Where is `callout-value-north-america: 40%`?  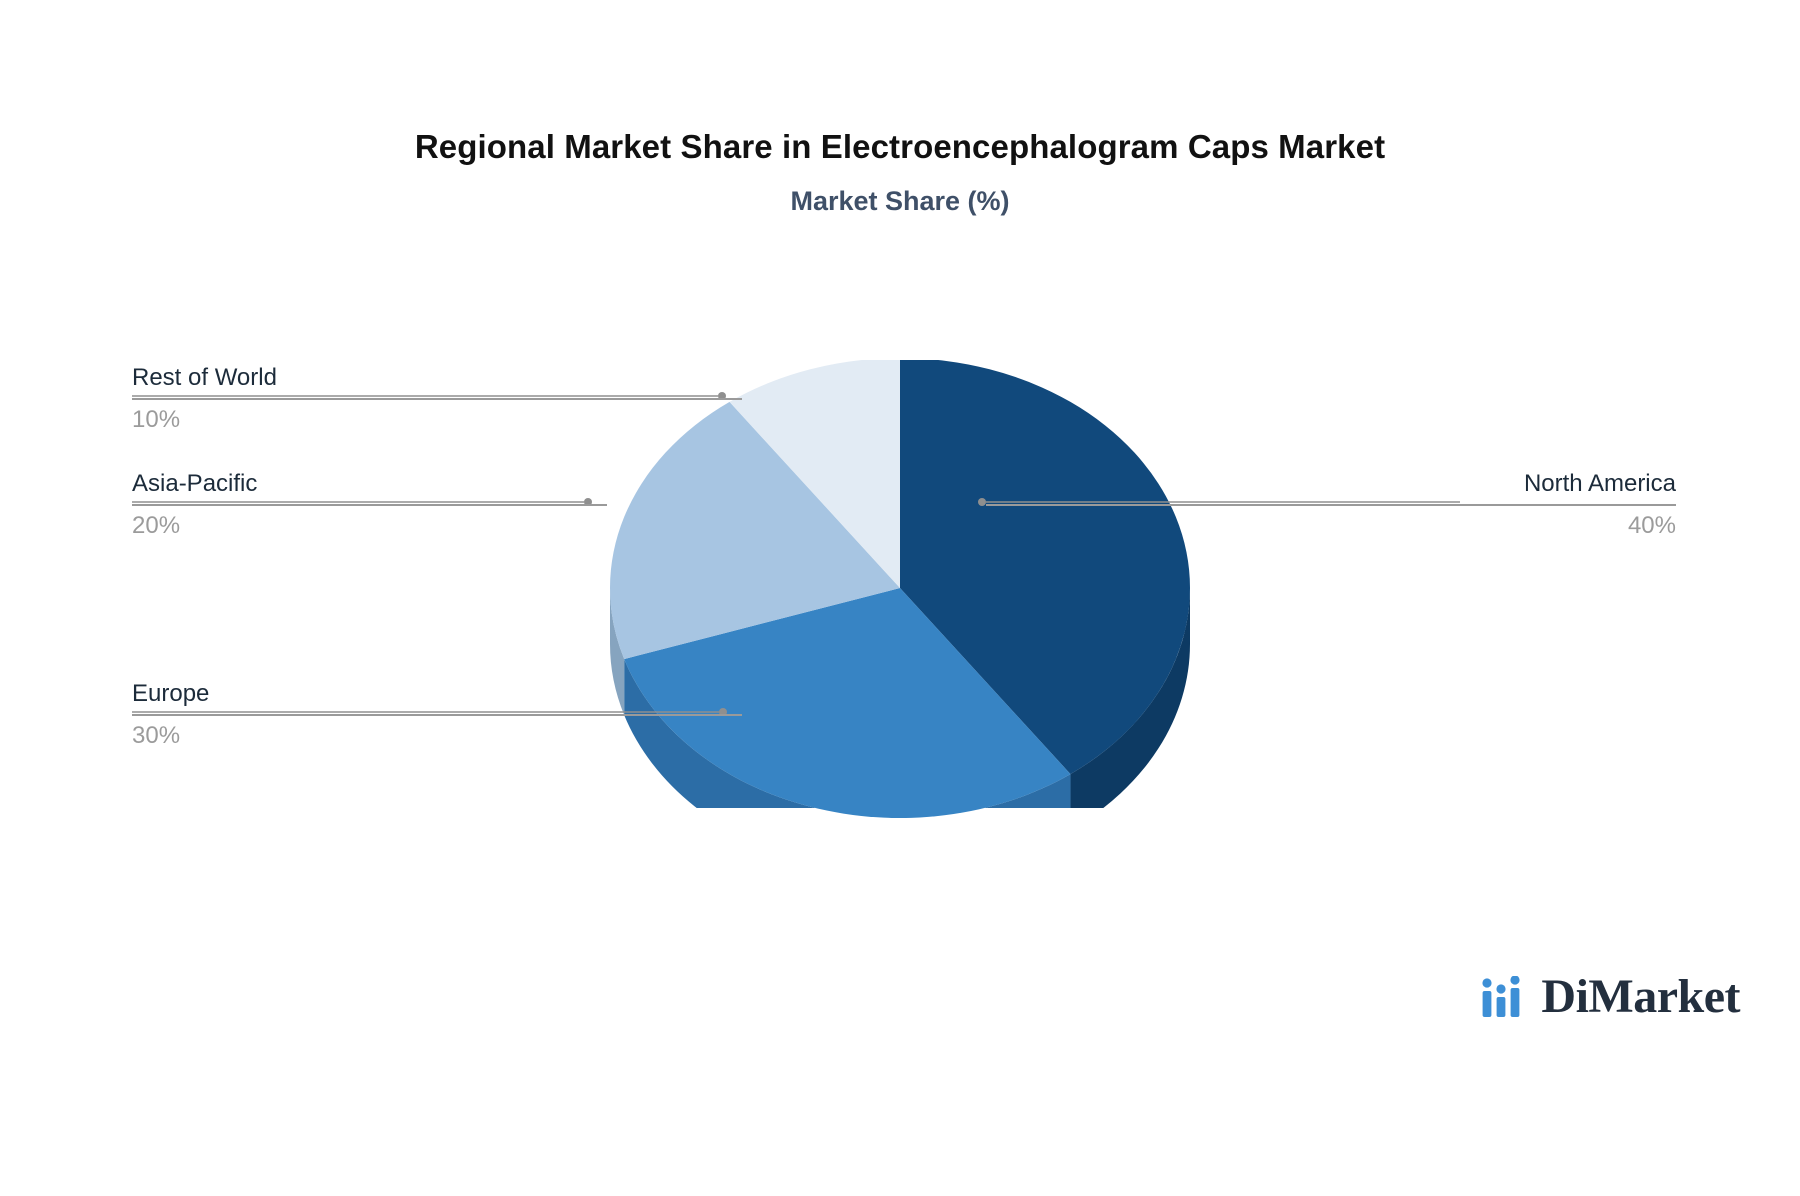 callout-value-north-america: 40% is located at coordinates (1651, 525).